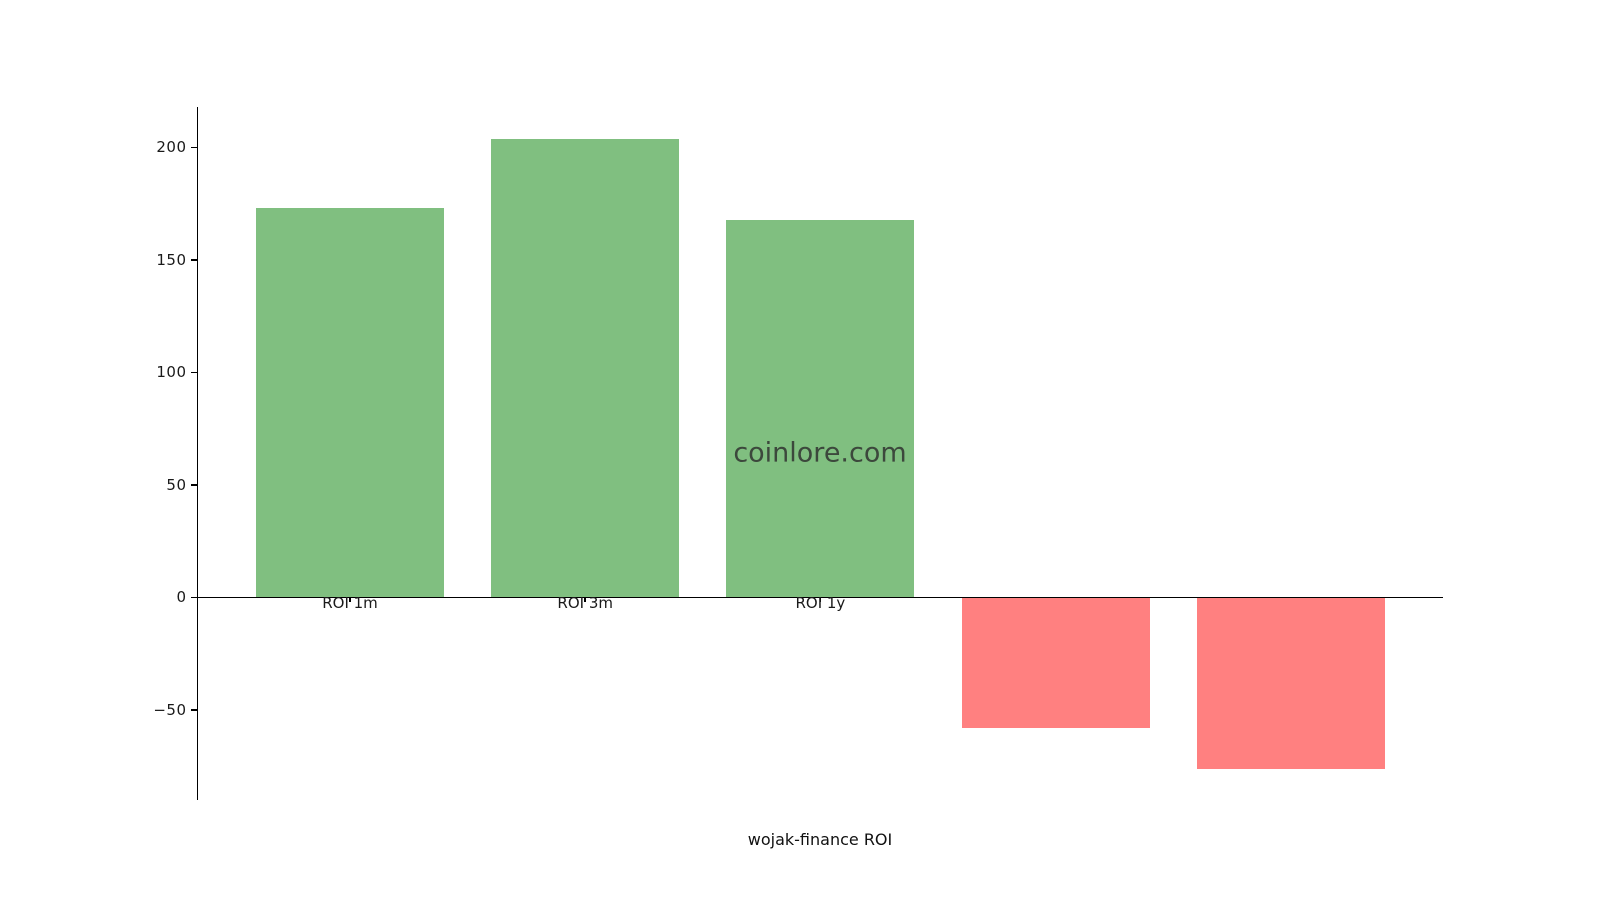 The width and height of the screenshot is (1600, 900). What do you see at coordinates (171, 147) in the screenshot?
I see `y-tick-label: 200` at bounding box center [171, 147].